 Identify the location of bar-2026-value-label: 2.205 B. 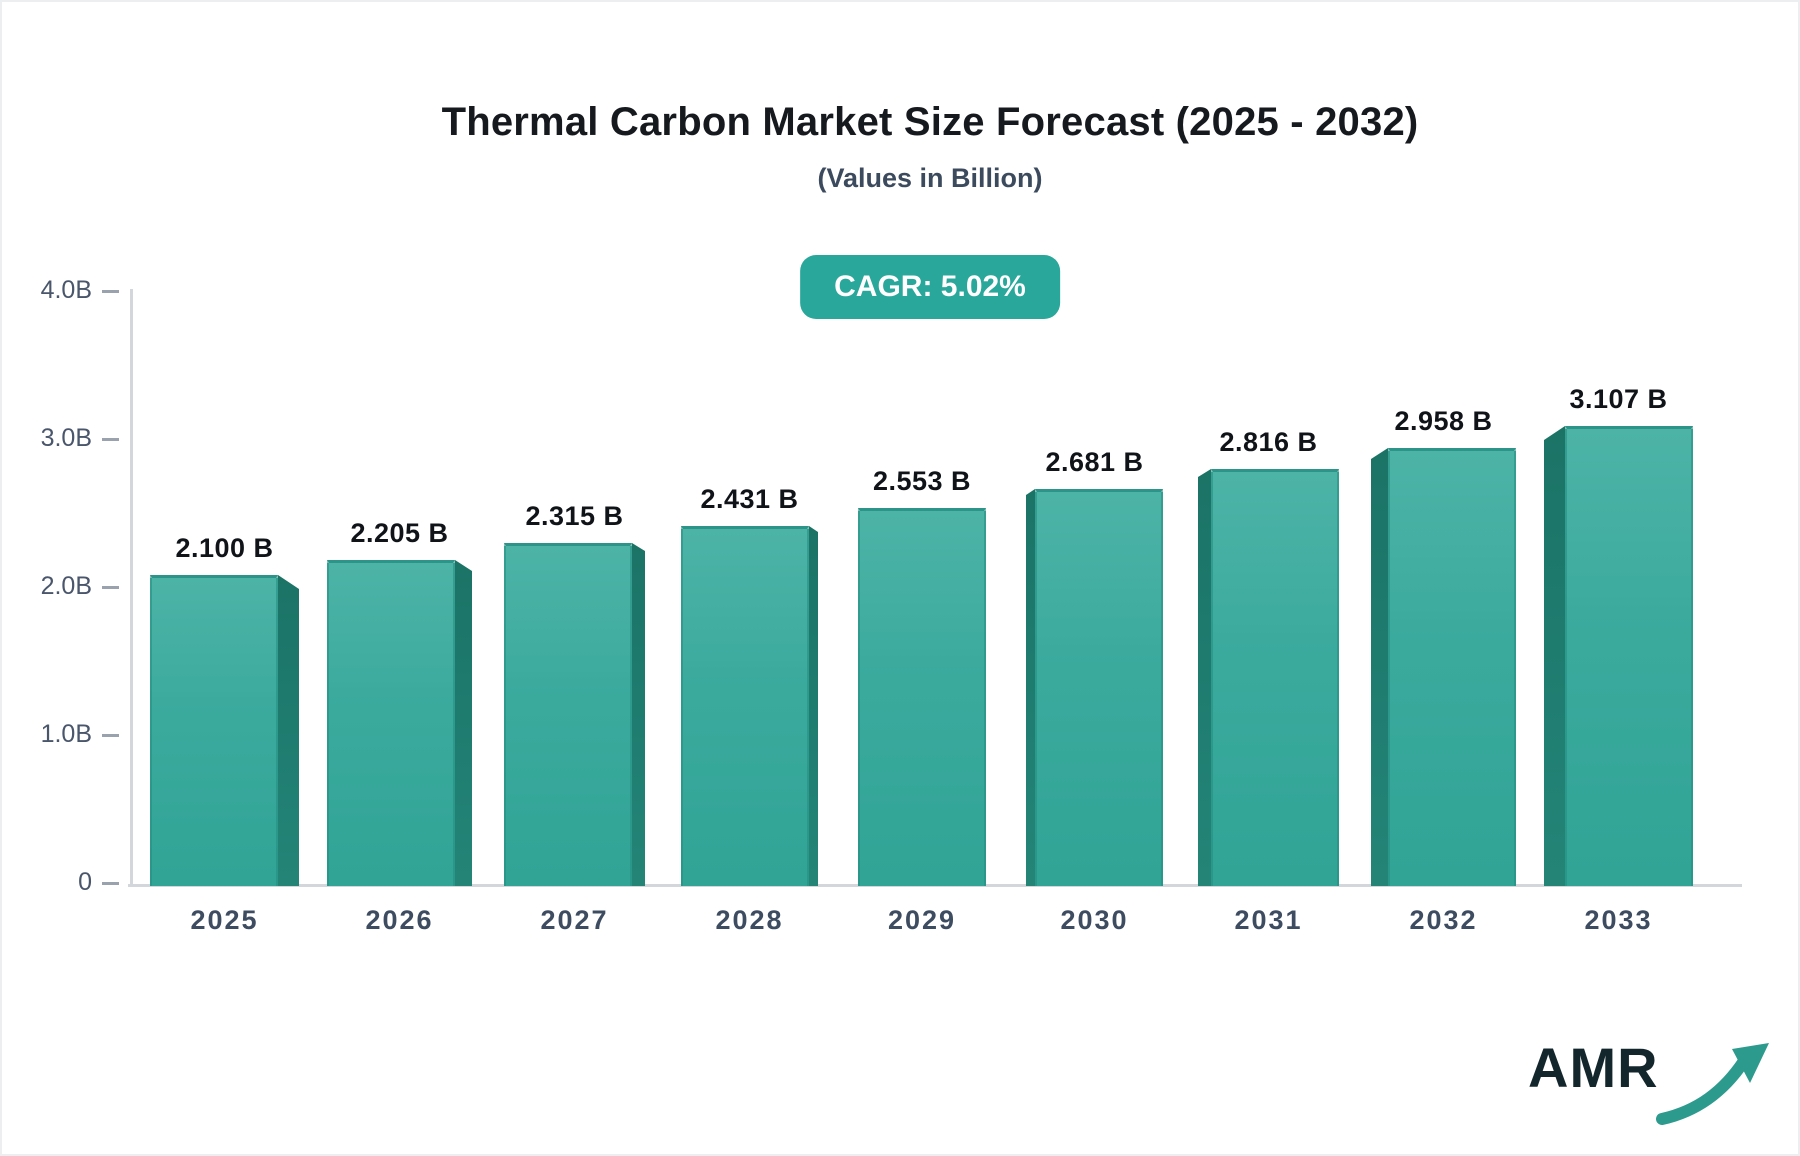
(399, 533).